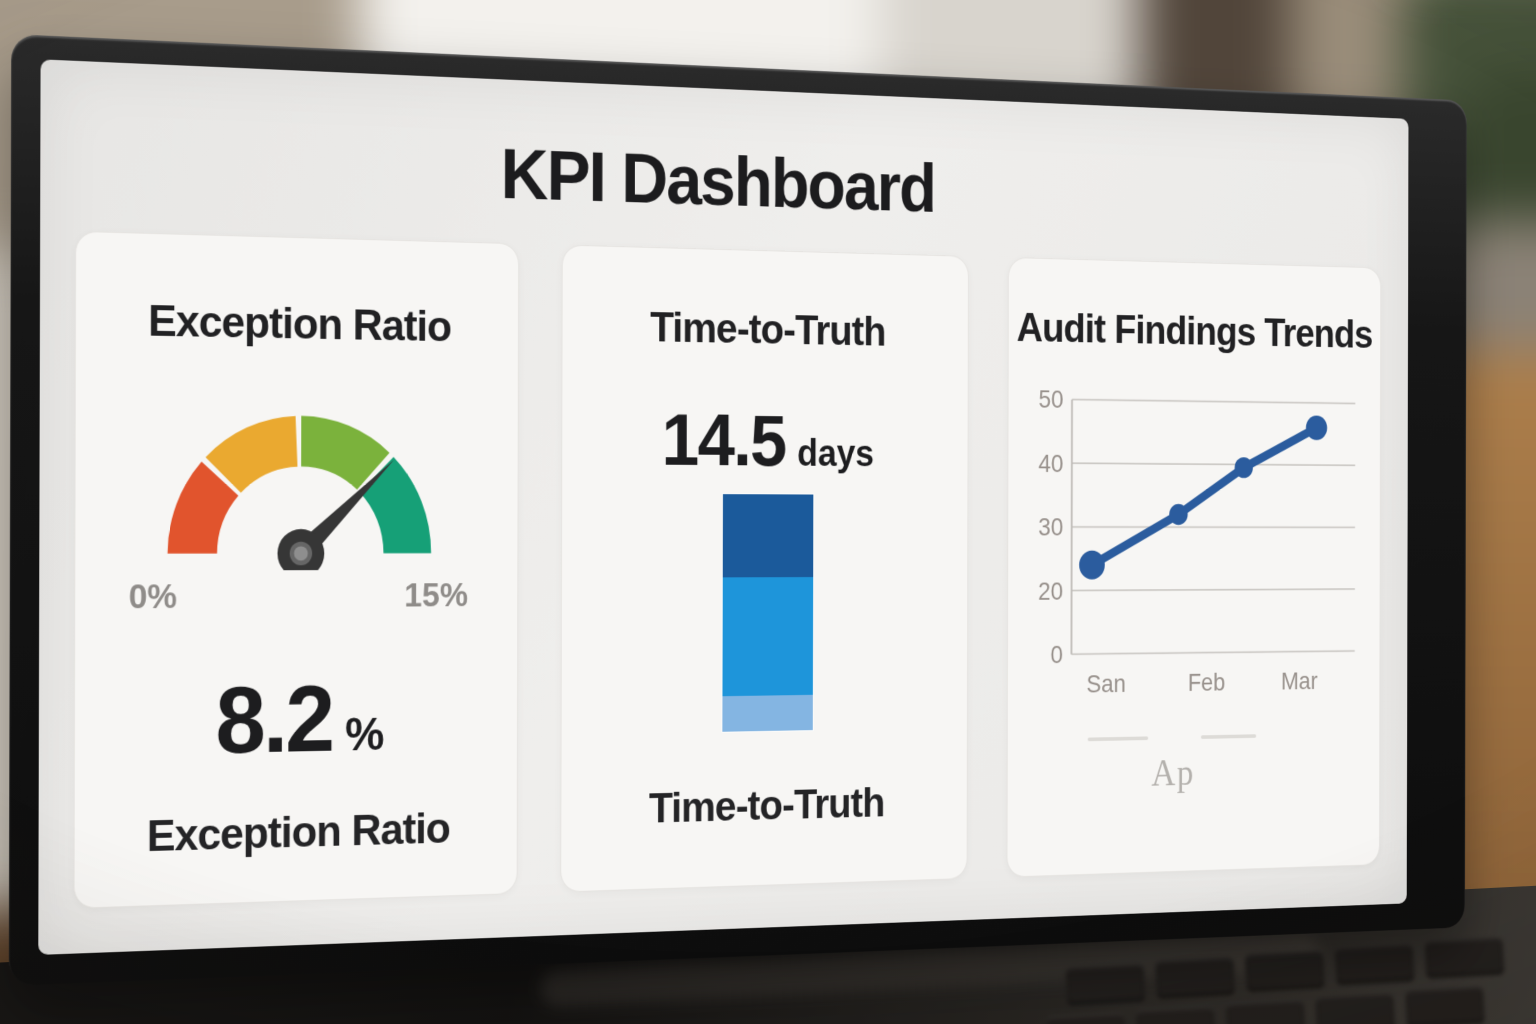  What do you see at coordinates (299, 496) in the screenshot?
I see `gauge-svg` at bounding box center [299, 496].